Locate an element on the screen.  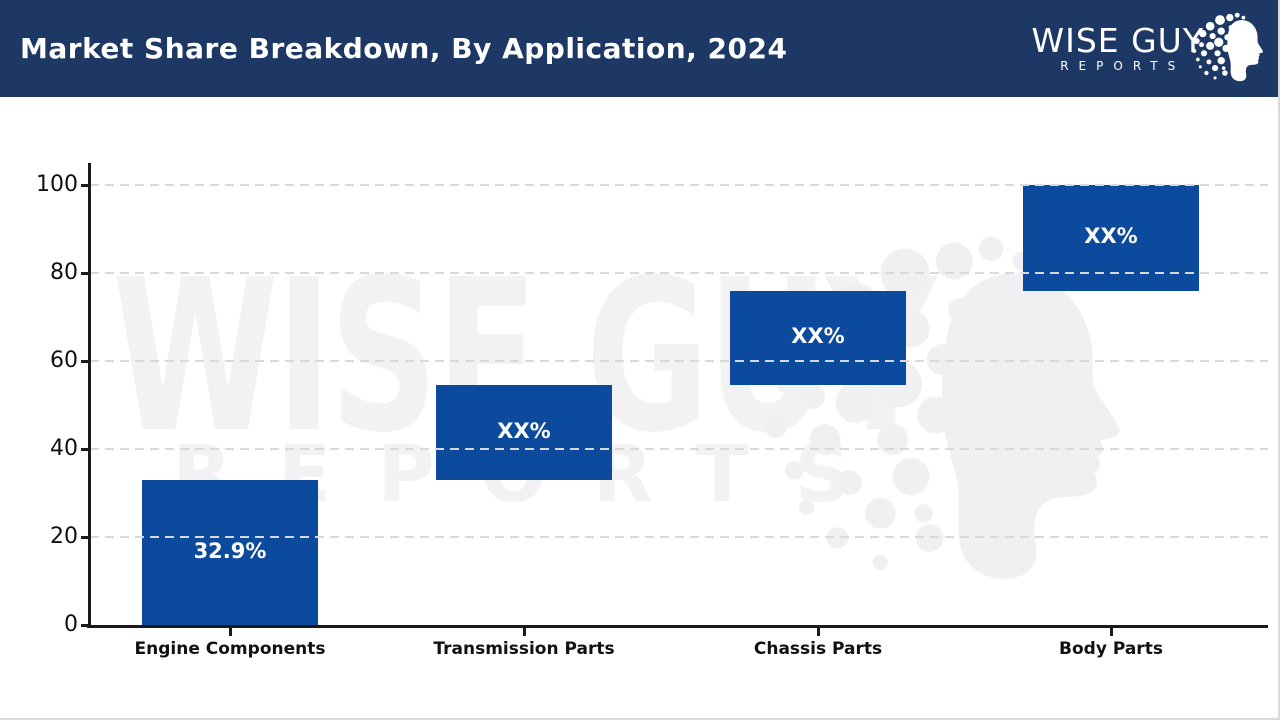
bar-chassis-parts is located at coordinates (818, 338).